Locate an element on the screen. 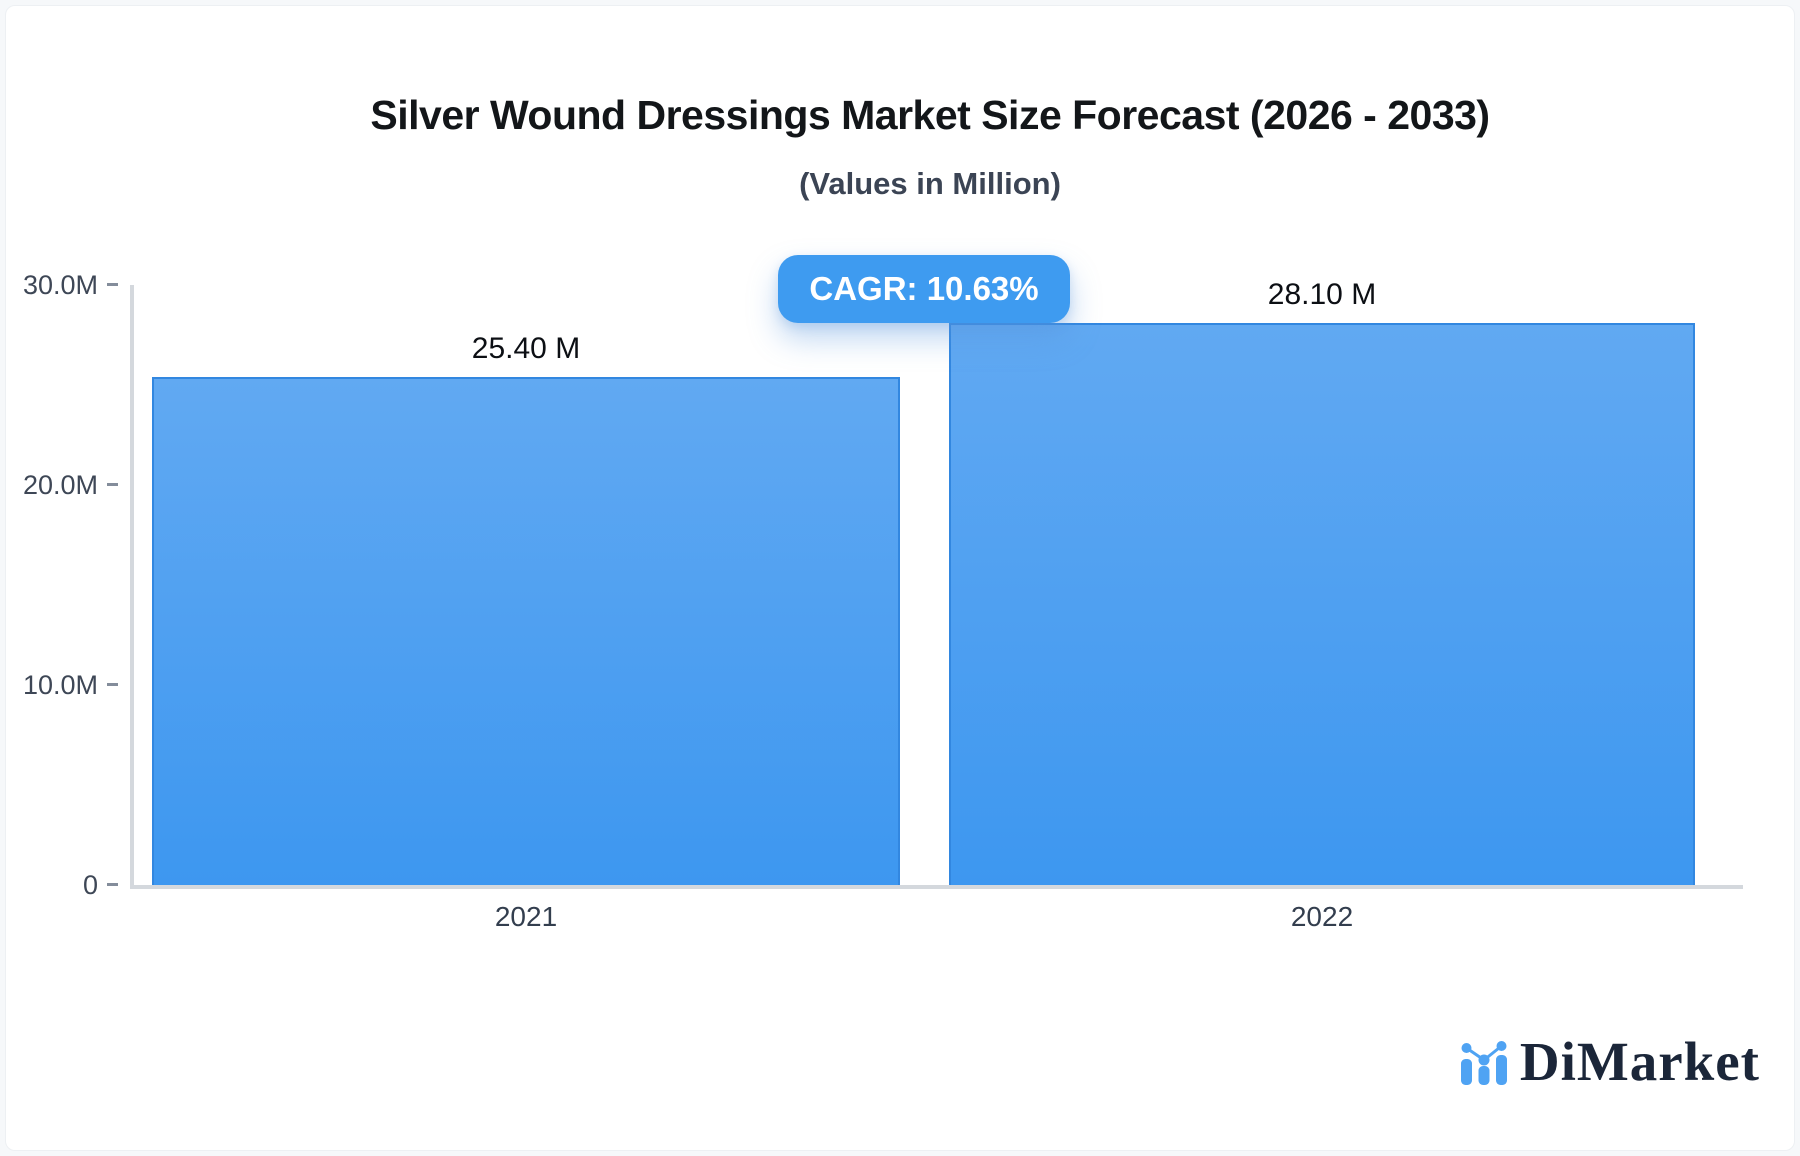  x-axis-label: 2022 is located at coordinates (1322, 916).